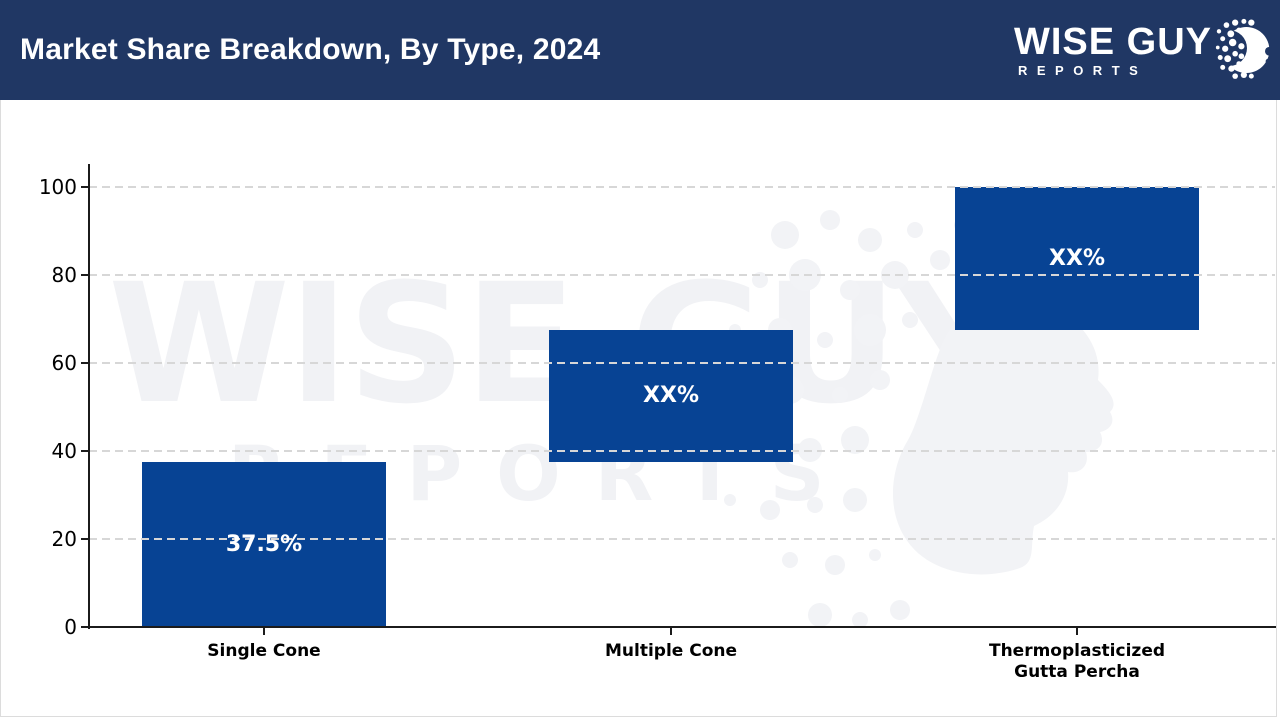 The width and height of the screenshot is (1280, 720). I want to click on logo-text: WISE GUY REPORTS, so click(1113, 50).